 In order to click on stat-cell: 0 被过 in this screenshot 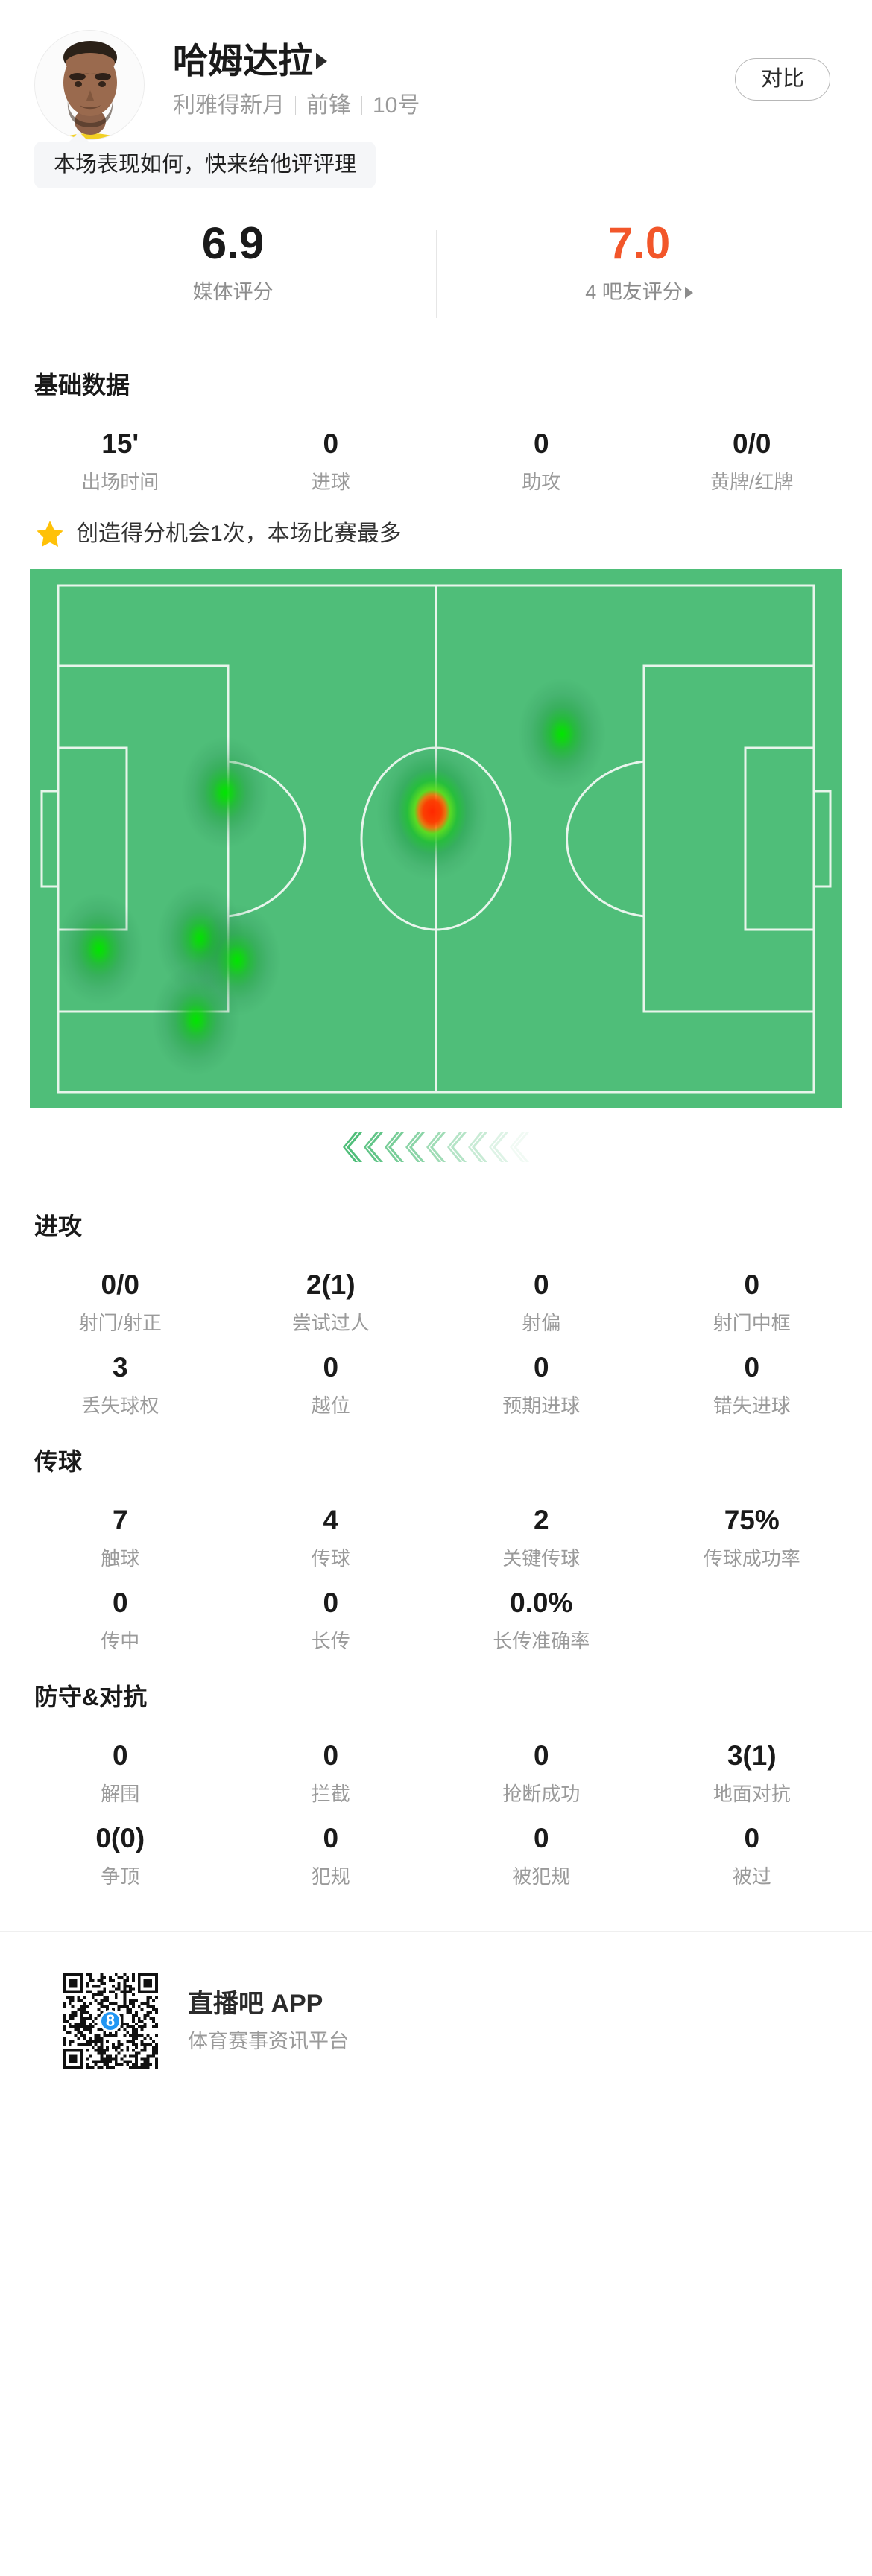, I will do `click(752, 1850)`.